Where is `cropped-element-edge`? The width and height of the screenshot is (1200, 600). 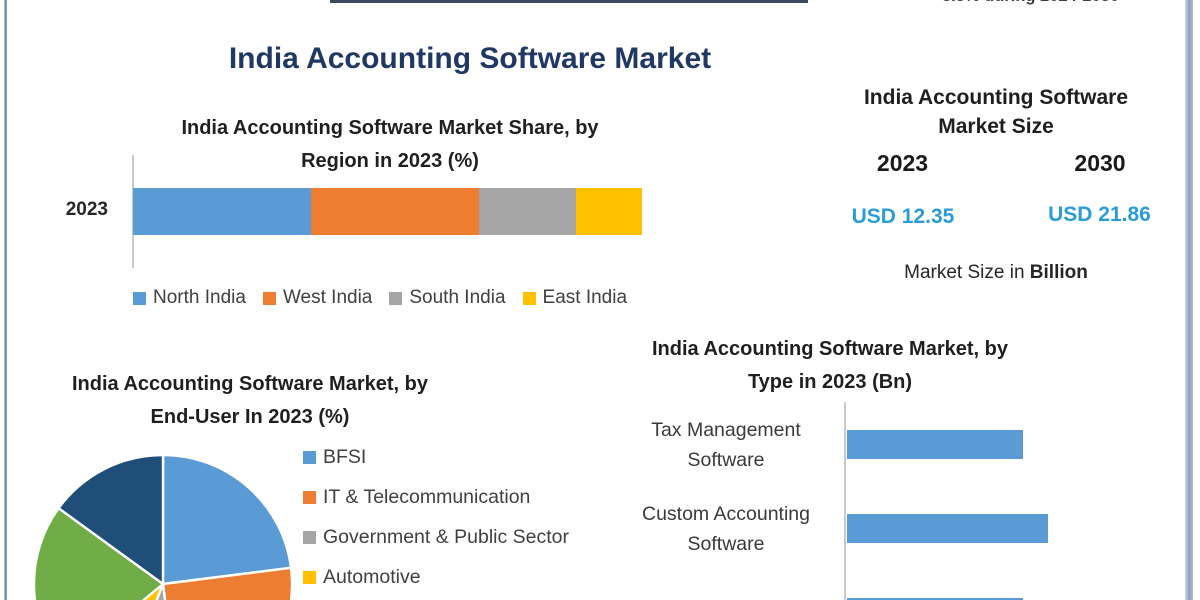 cropped-element-edge is located at coordinates (569, 1).